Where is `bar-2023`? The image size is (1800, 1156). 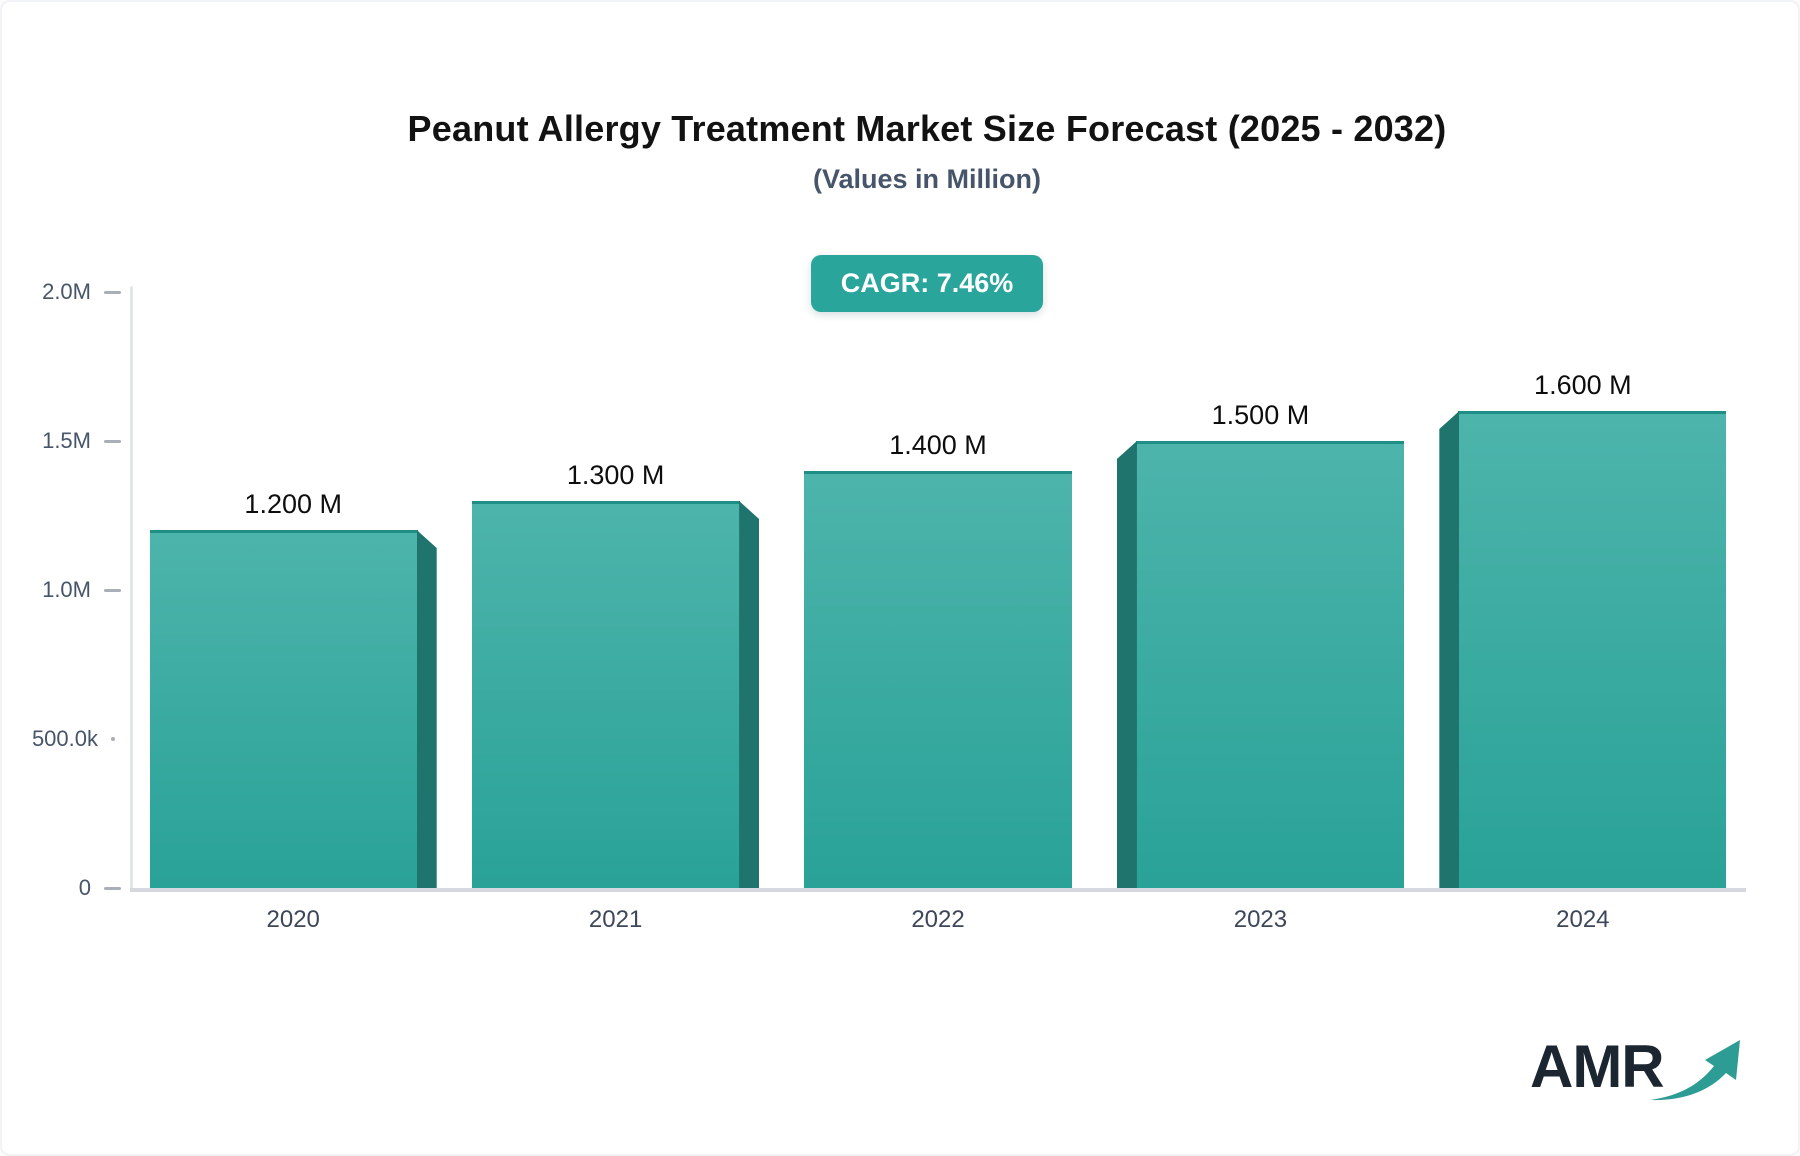
bar-2023 is located at coordinates (1260, 664).